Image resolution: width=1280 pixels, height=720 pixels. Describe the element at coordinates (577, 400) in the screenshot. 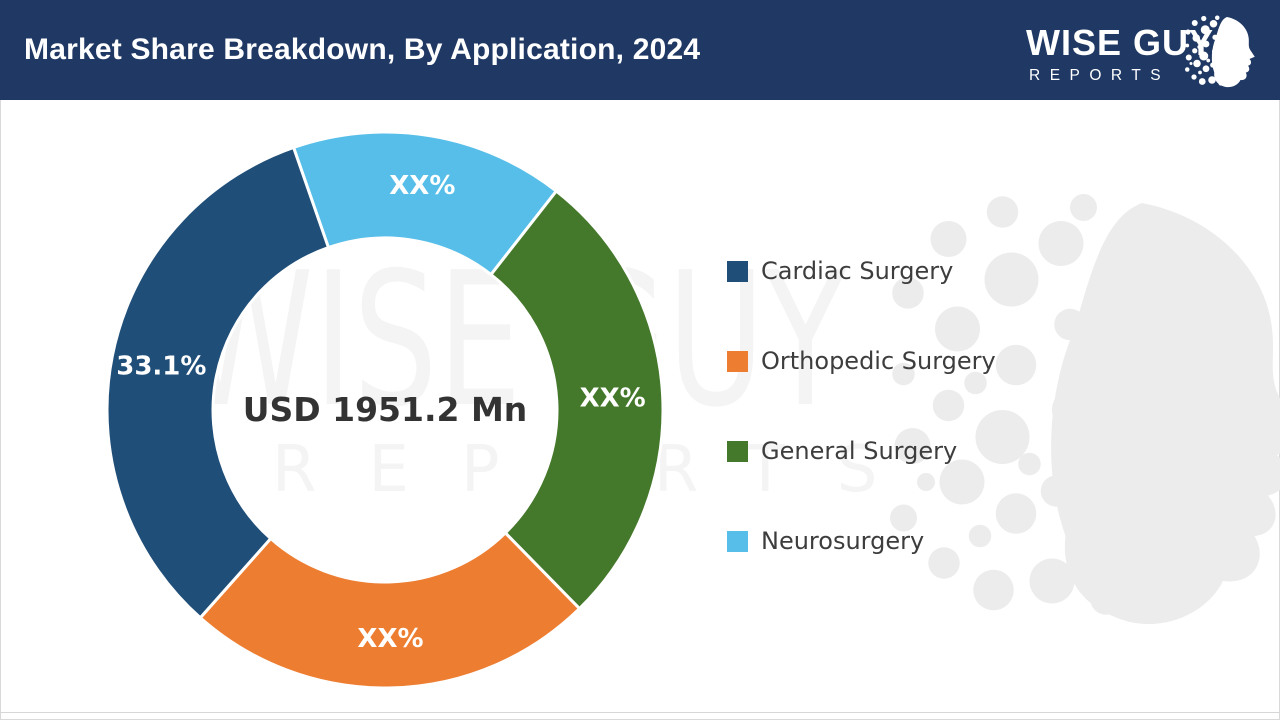

I see `donut-segment-general-surgery` at that location.